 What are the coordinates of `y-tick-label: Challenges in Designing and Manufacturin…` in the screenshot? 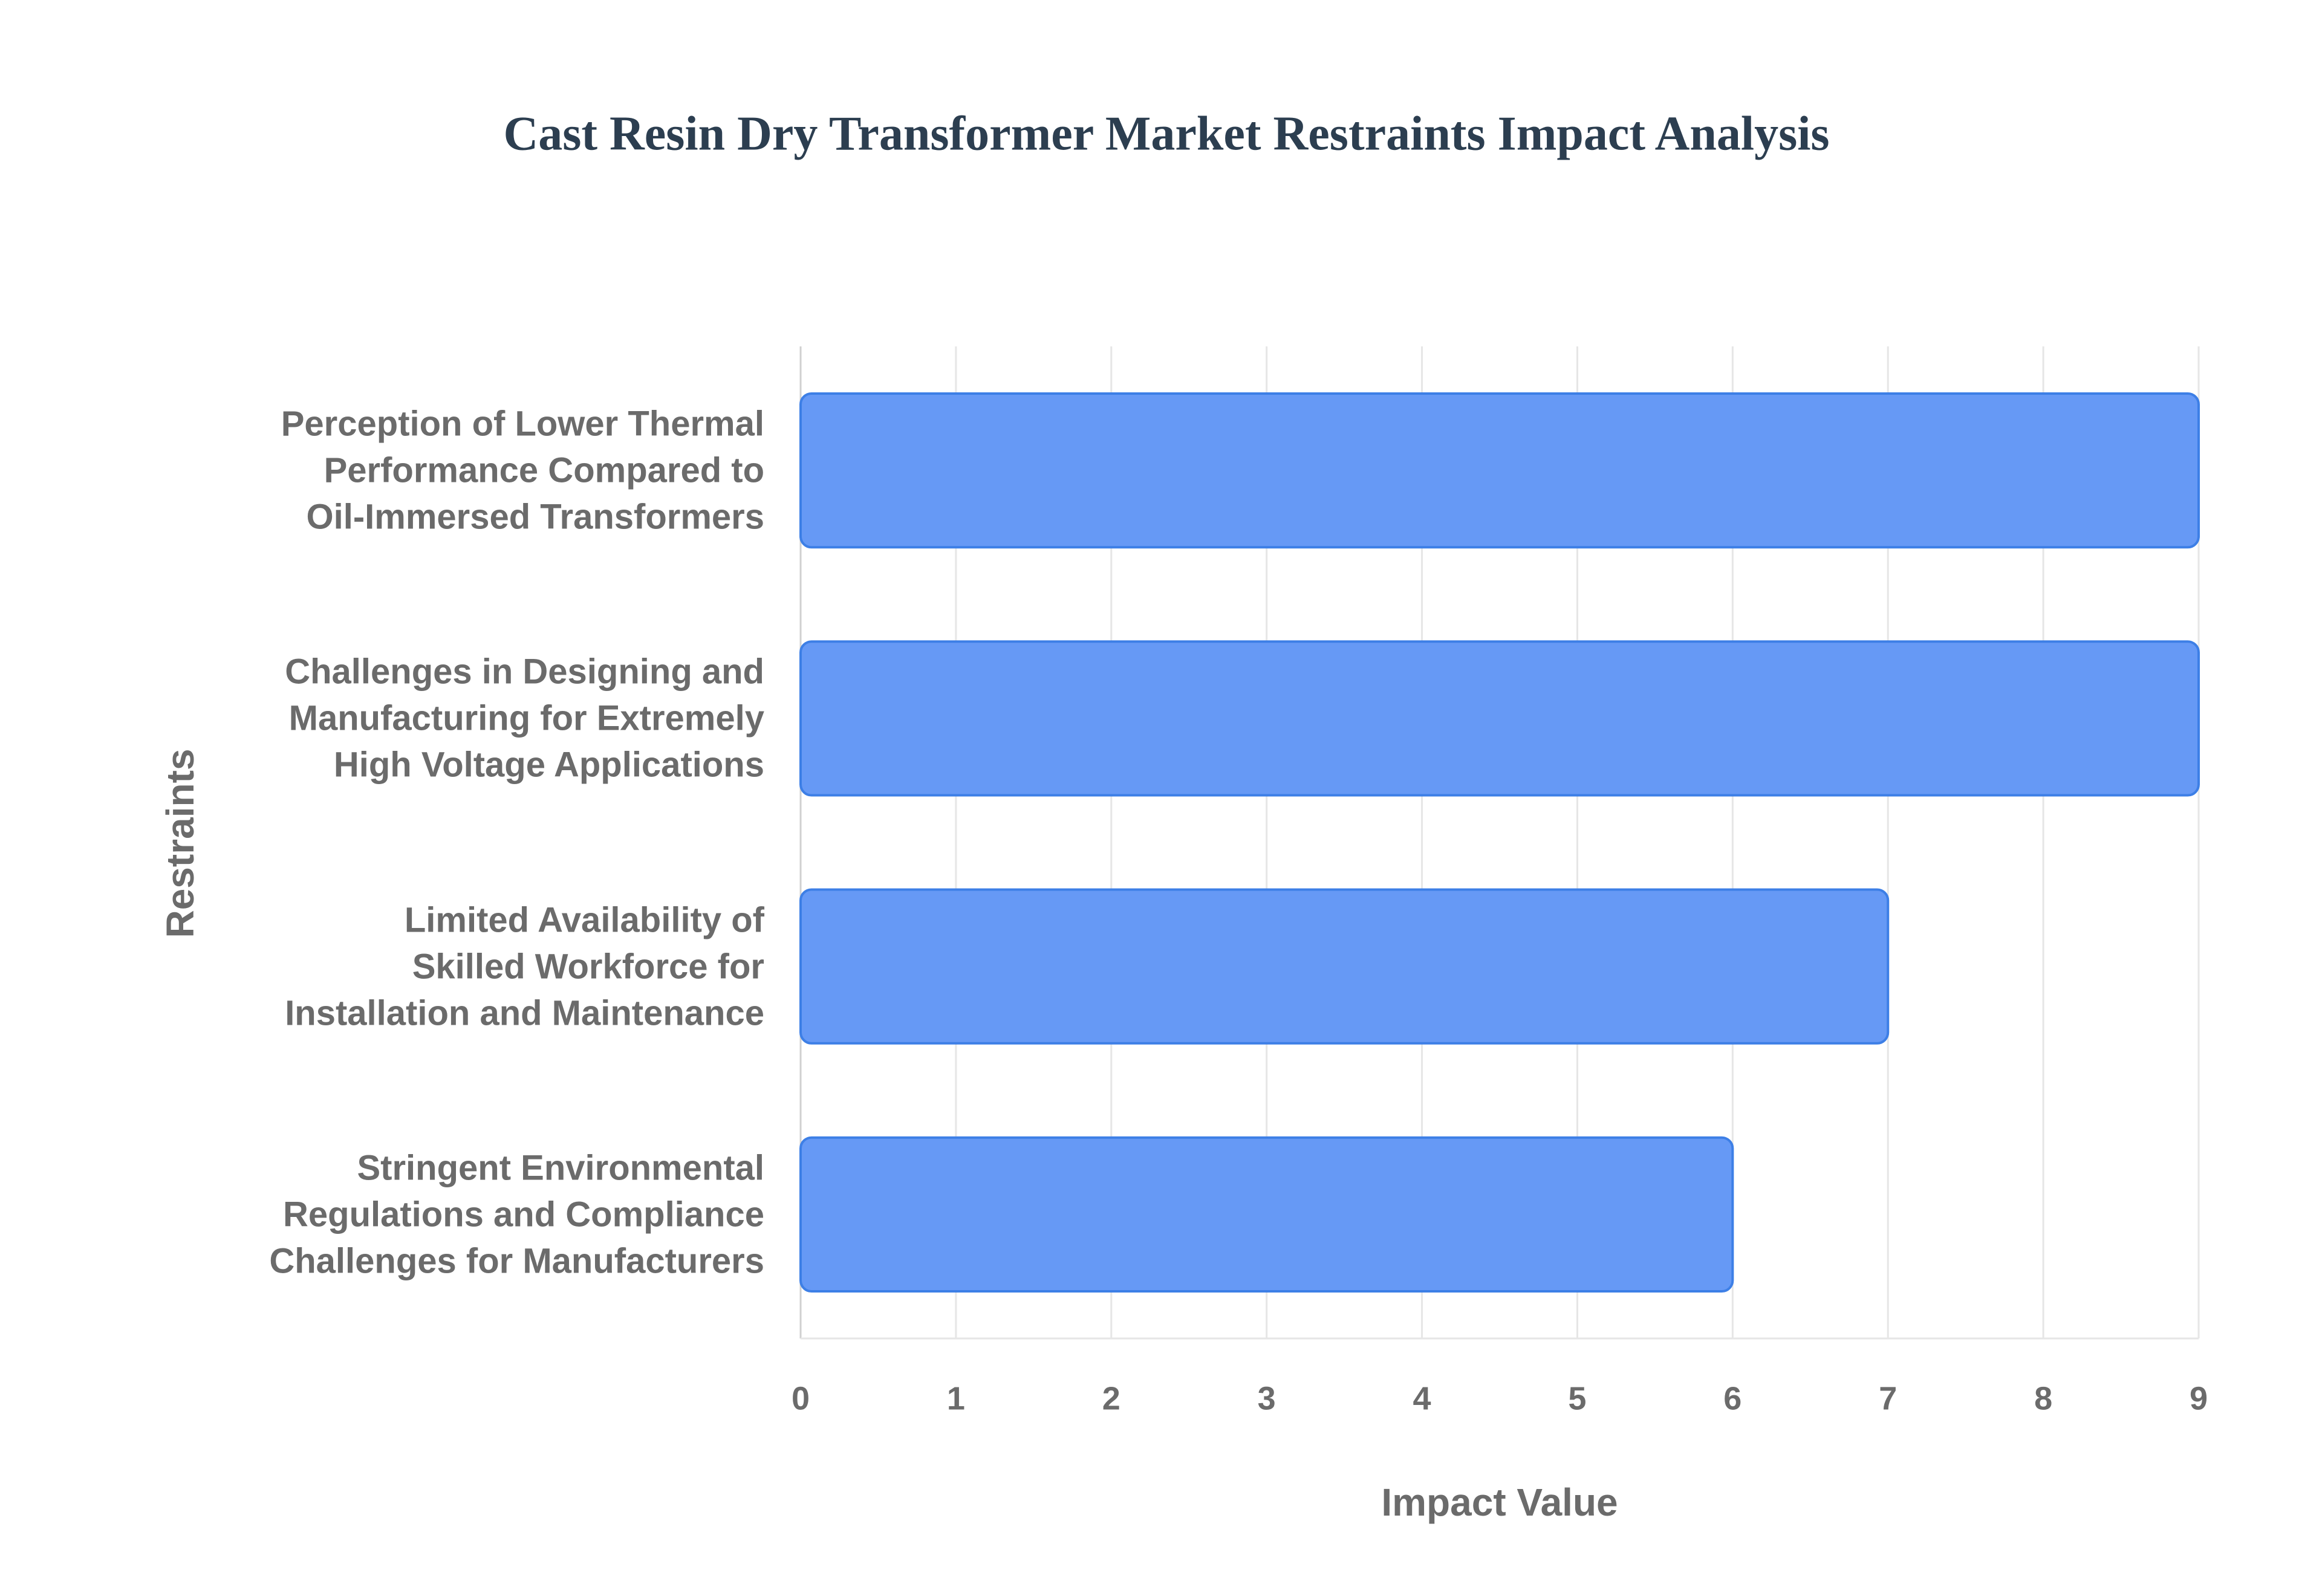 It's located at (524, 718).